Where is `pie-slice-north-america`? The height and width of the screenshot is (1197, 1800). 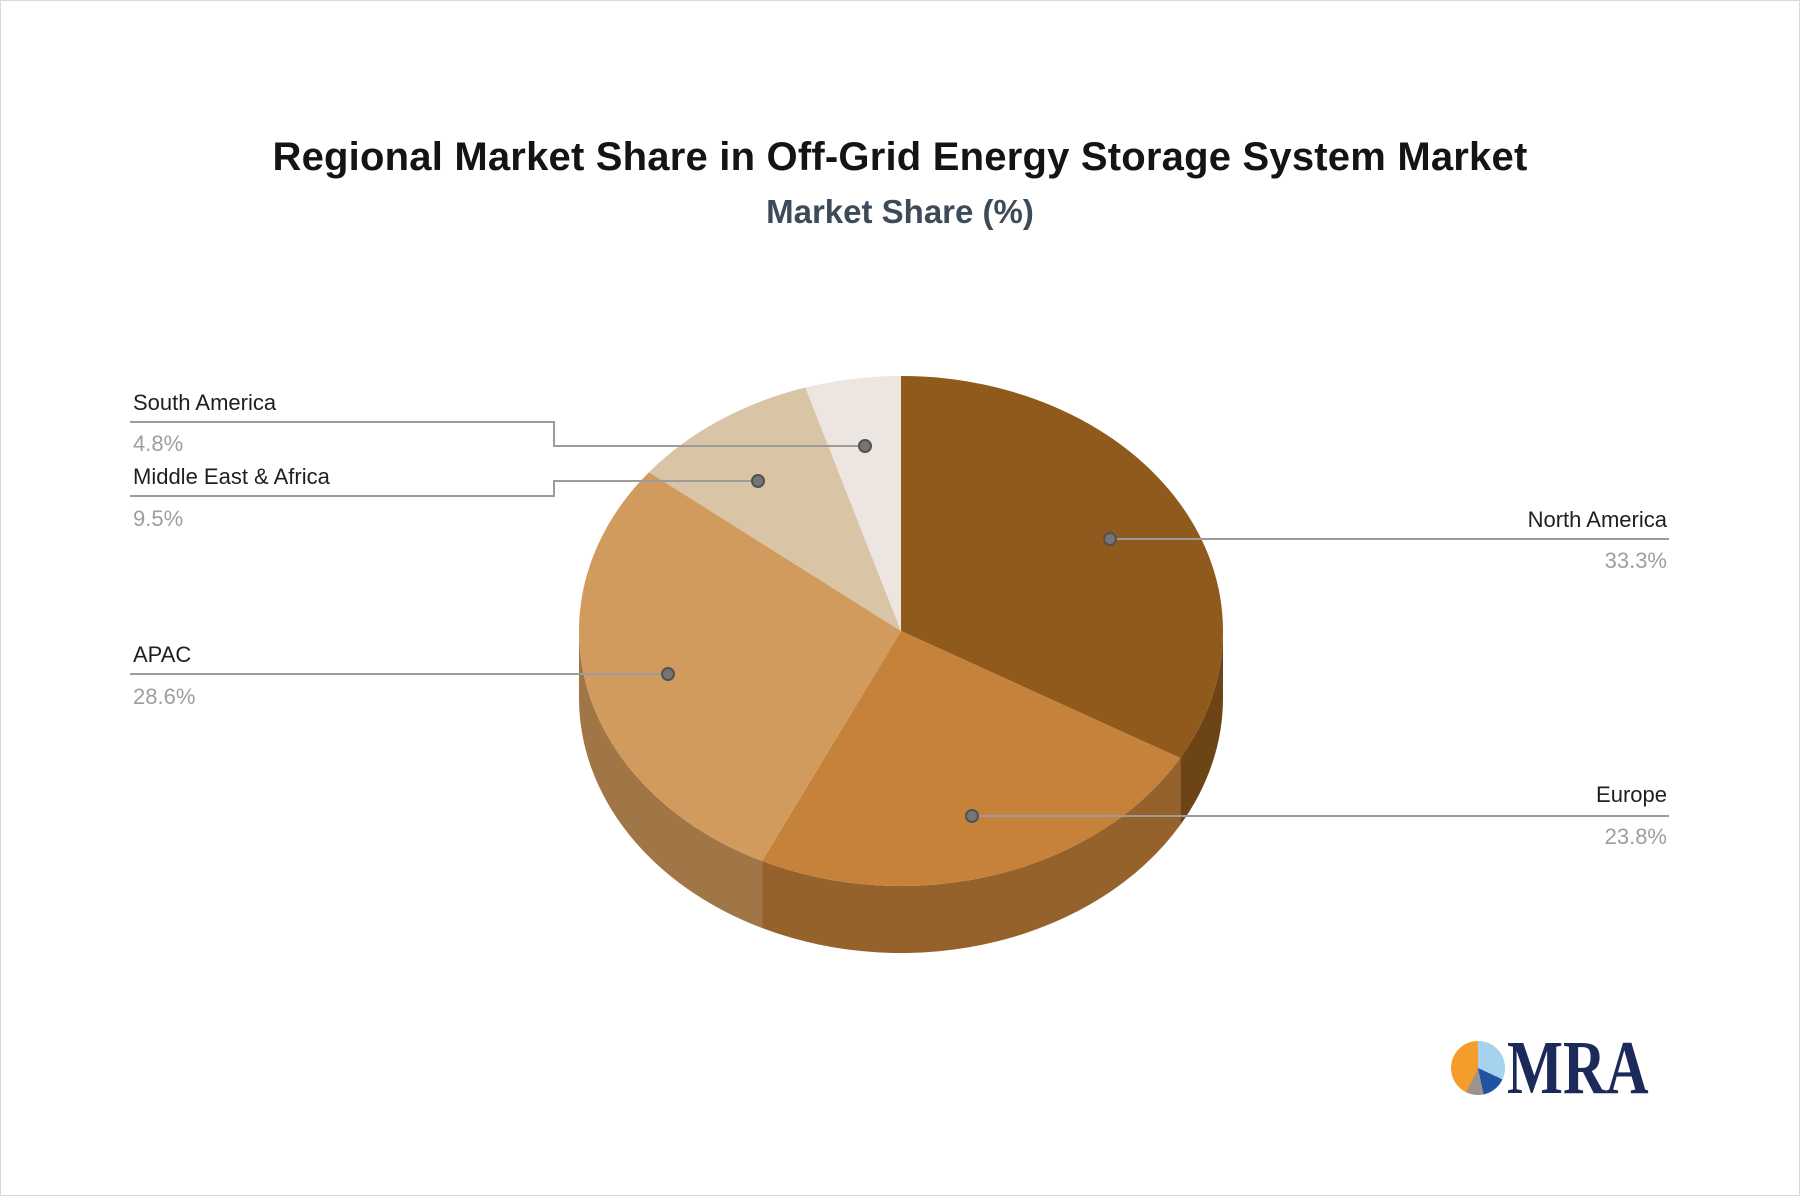 pie-slice-north-america is located at coordinates (1062, 567).